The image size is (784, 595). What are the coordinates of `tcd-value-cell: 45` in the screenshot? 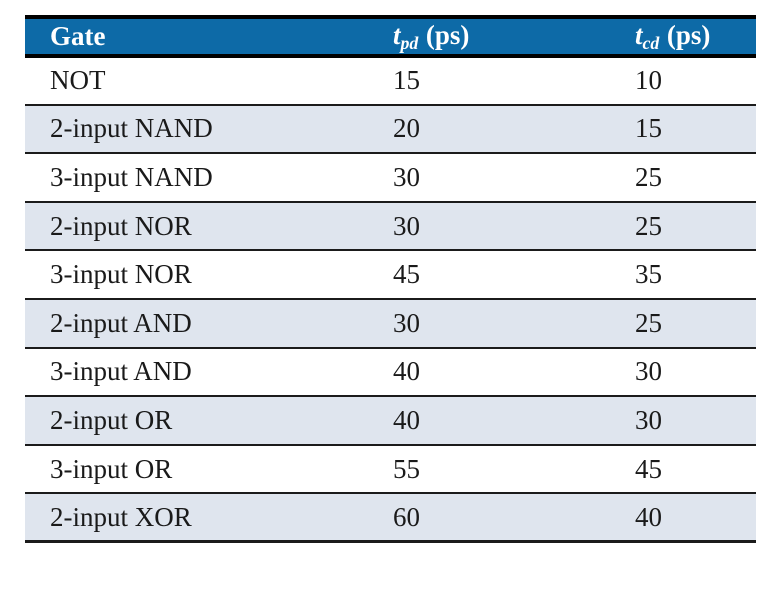 It's located at (648, 468).